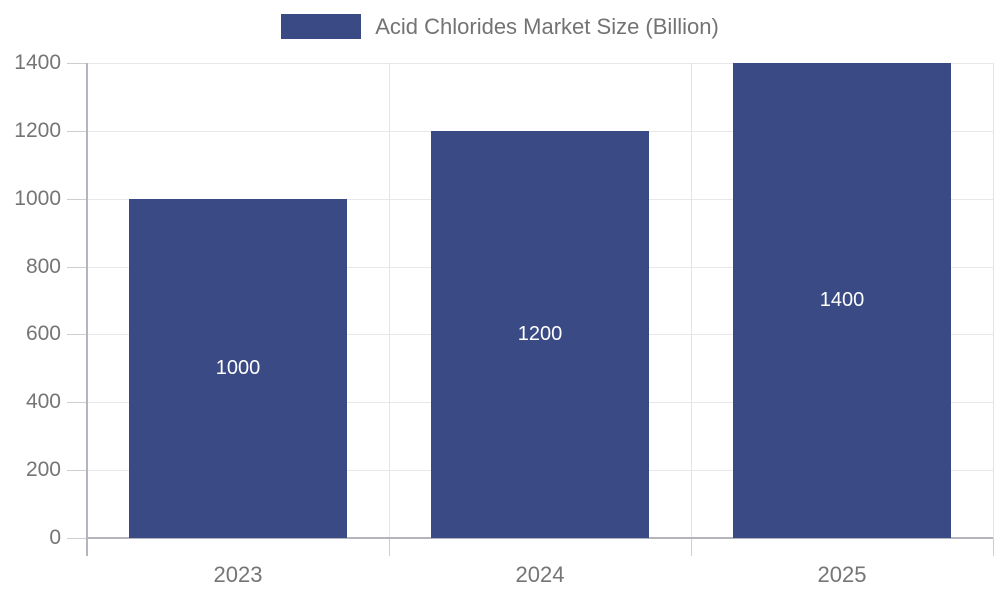 This screenshot has width=1000, height=600. I want to click on bar-value-label: 1200, so click(540, 333).